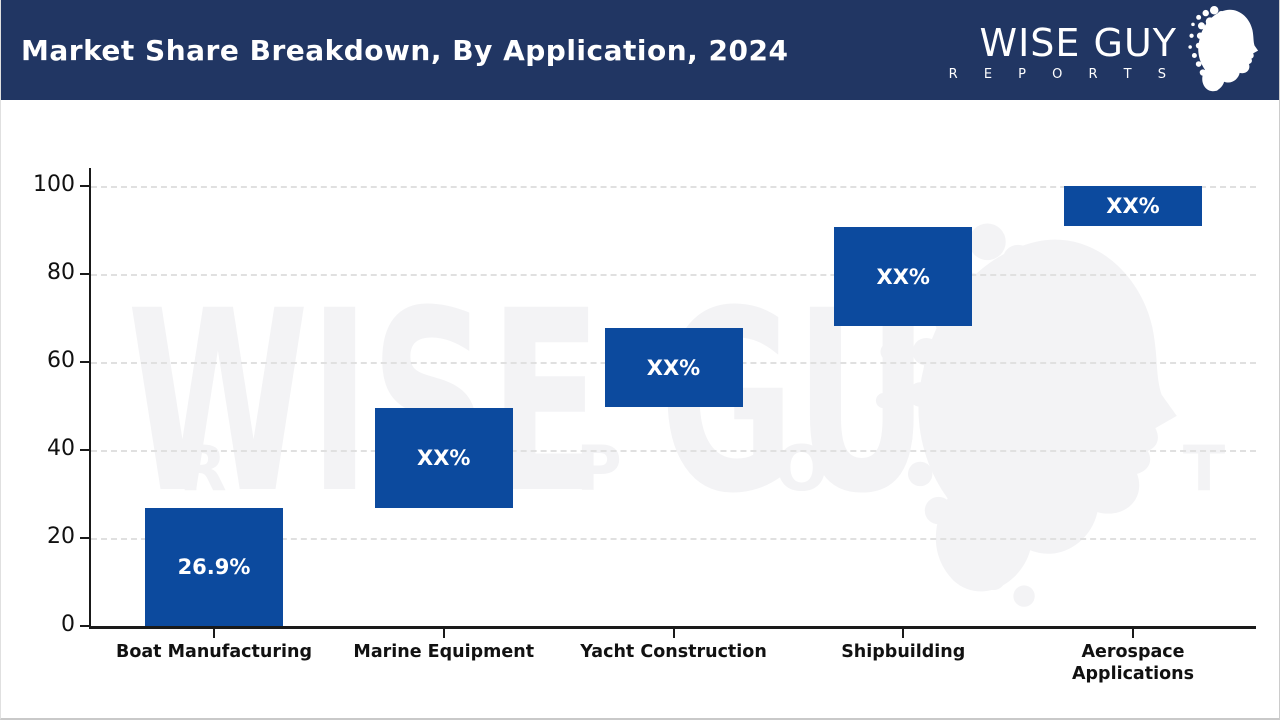  I want to click on x-tick-label: Boat Manufacturing, so click(213, 652).